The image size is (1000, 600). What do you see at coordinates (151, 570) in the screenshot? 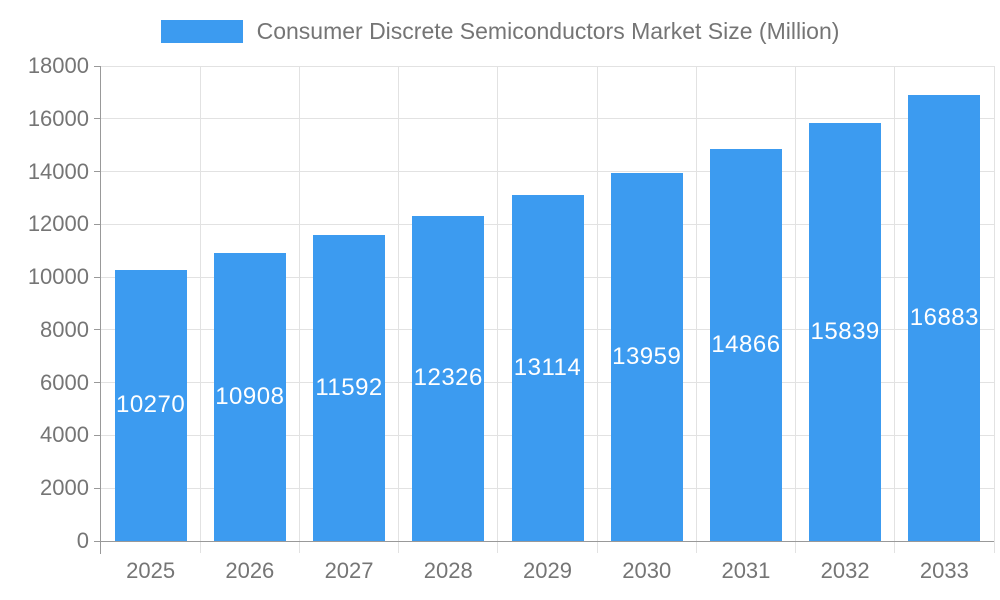
I see `x-axis-label: 2025` at bounding box center [151, 570].